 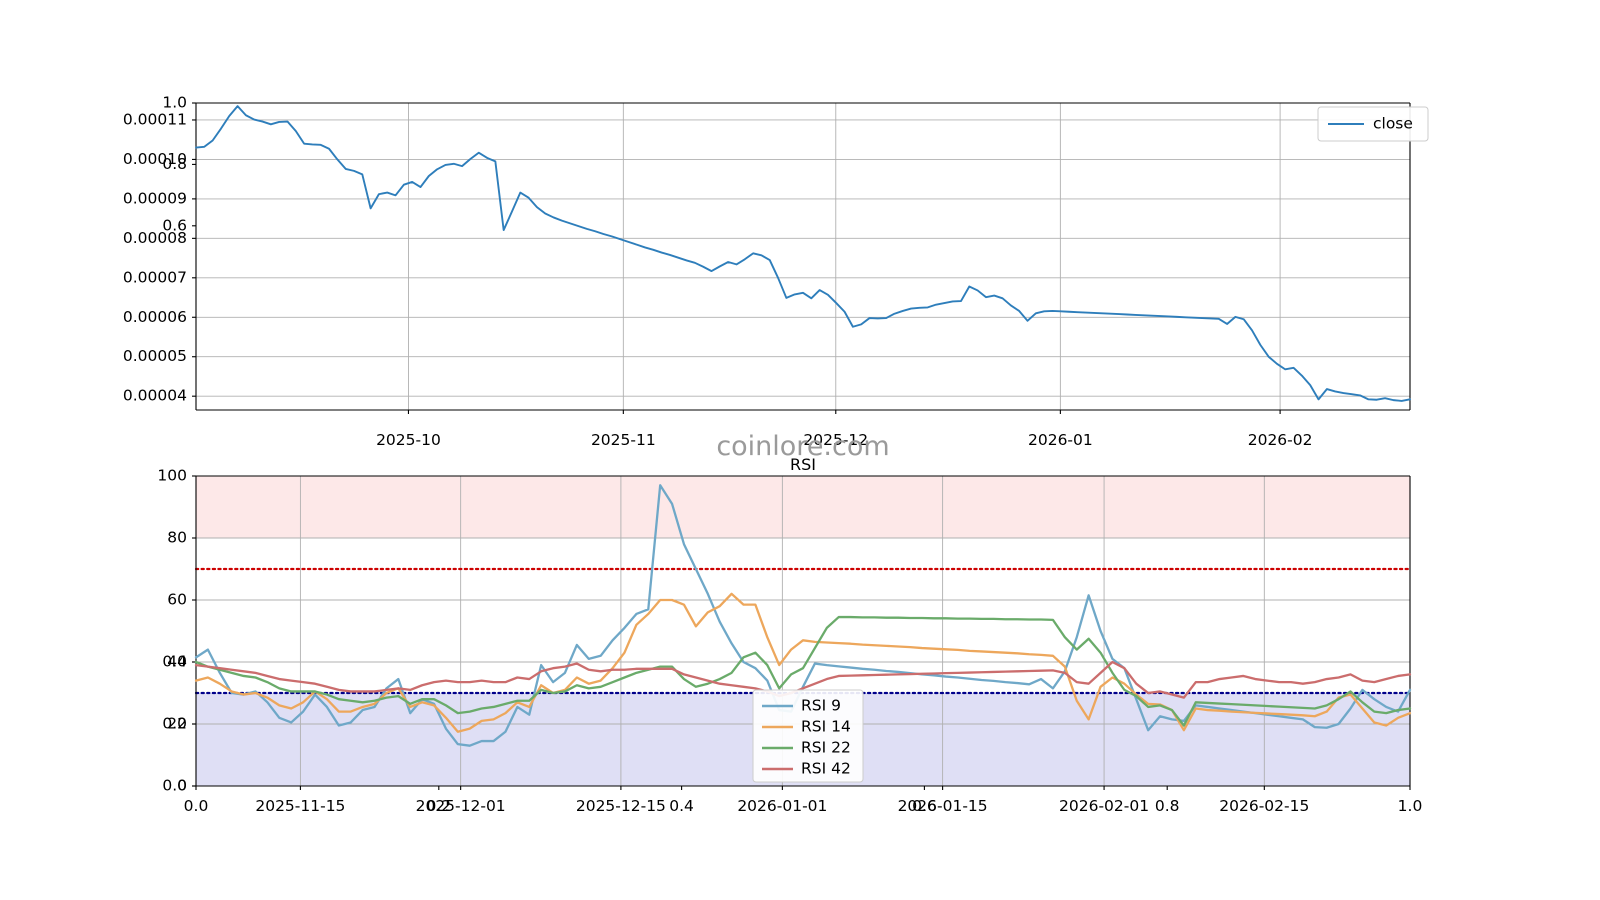 I want to click on rsi-legend-label-3: RSI 22, so click(x=826, y=748).